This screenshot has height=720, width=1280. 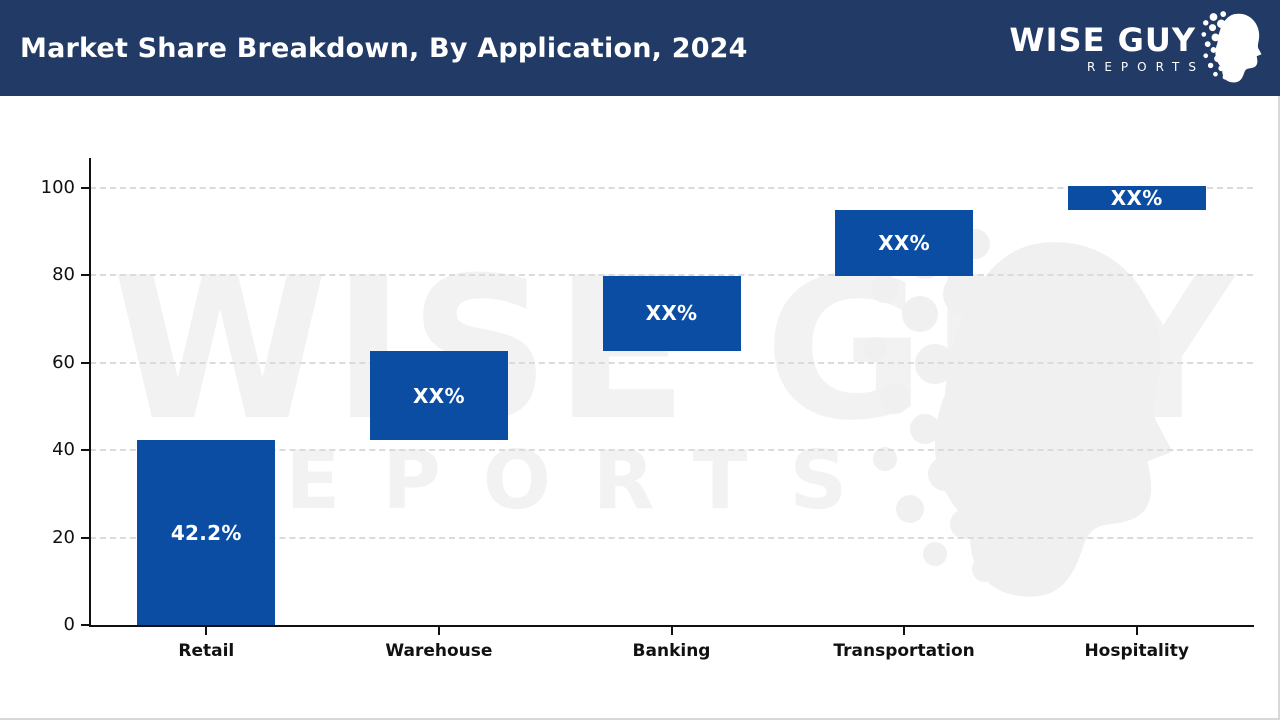 What do you see at coordinates (63, 274) in the screenshot?
I see `y-tick-label-80: 80` at bounding box center [63, 274].